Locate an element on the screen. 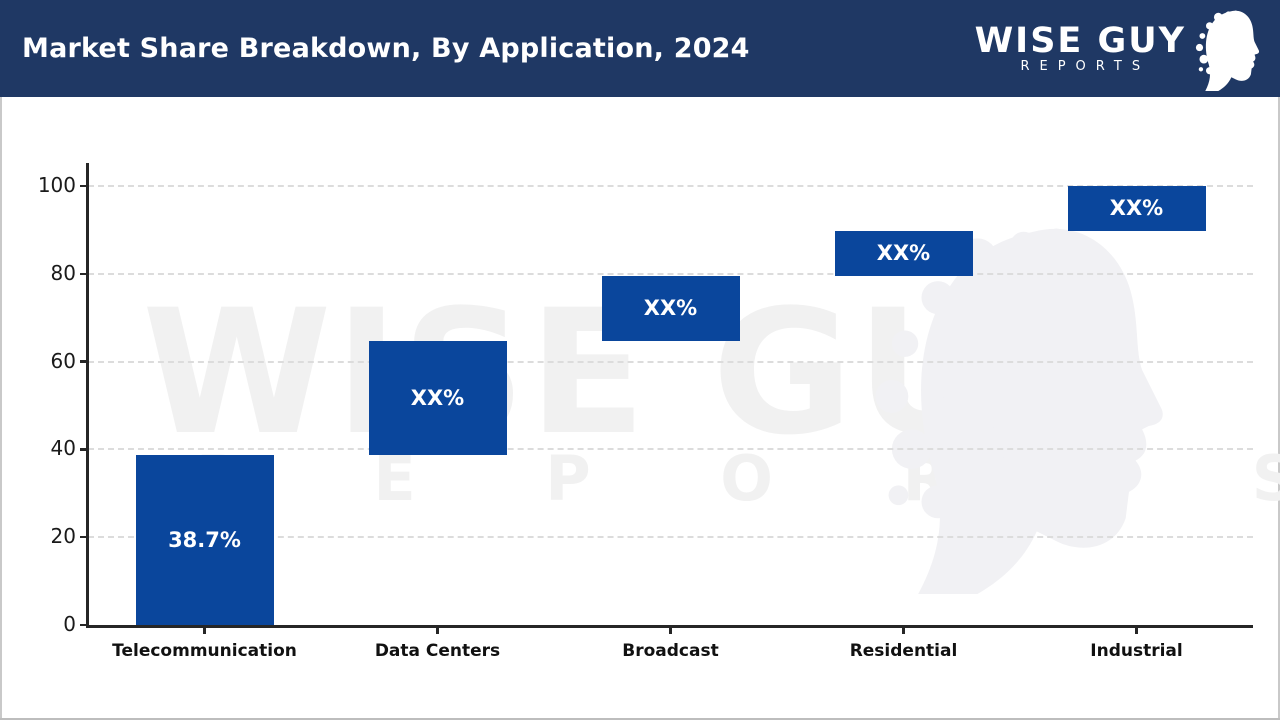 The height and width of the screenshot is (720, 1280). x-tick-mark-telecommunication is located at coordinates (204, 630).